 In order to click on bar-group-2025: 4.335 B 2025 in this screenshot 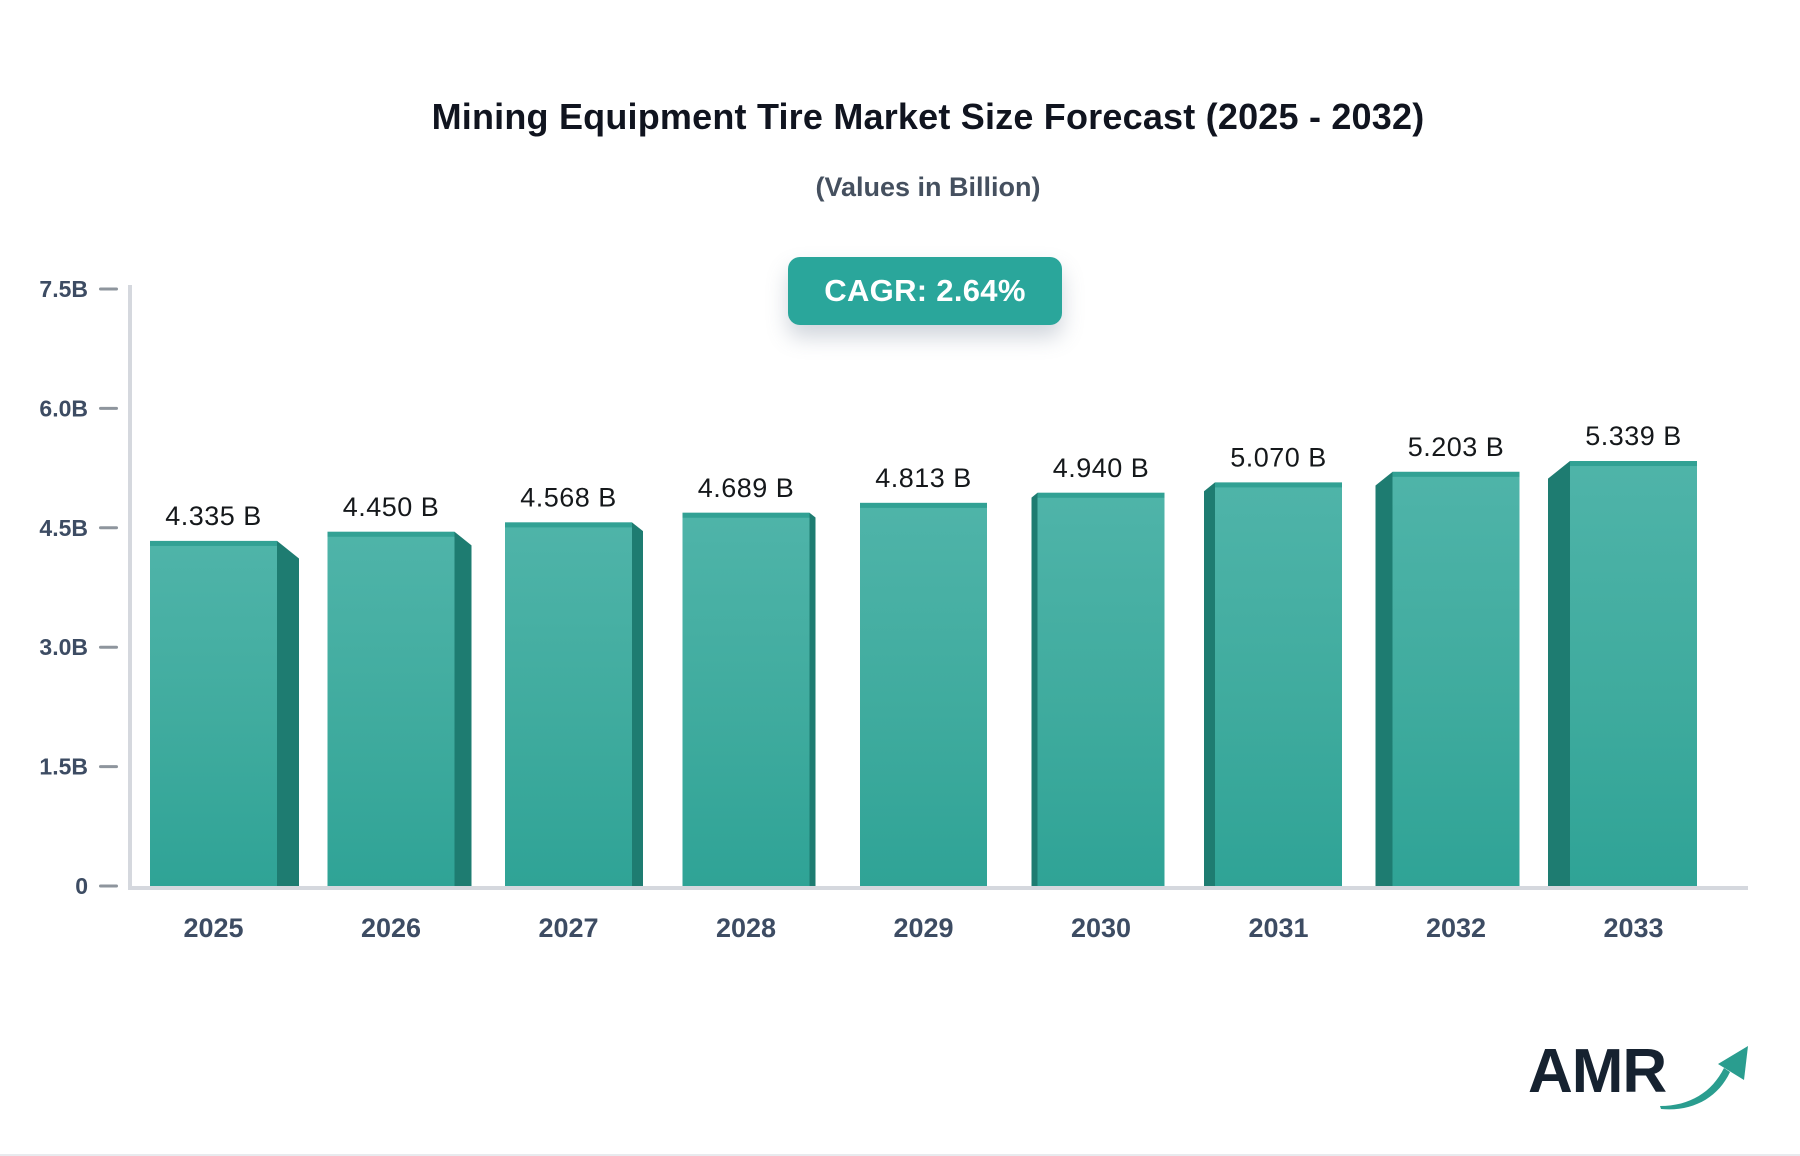, I will do `click(224, 722)`.